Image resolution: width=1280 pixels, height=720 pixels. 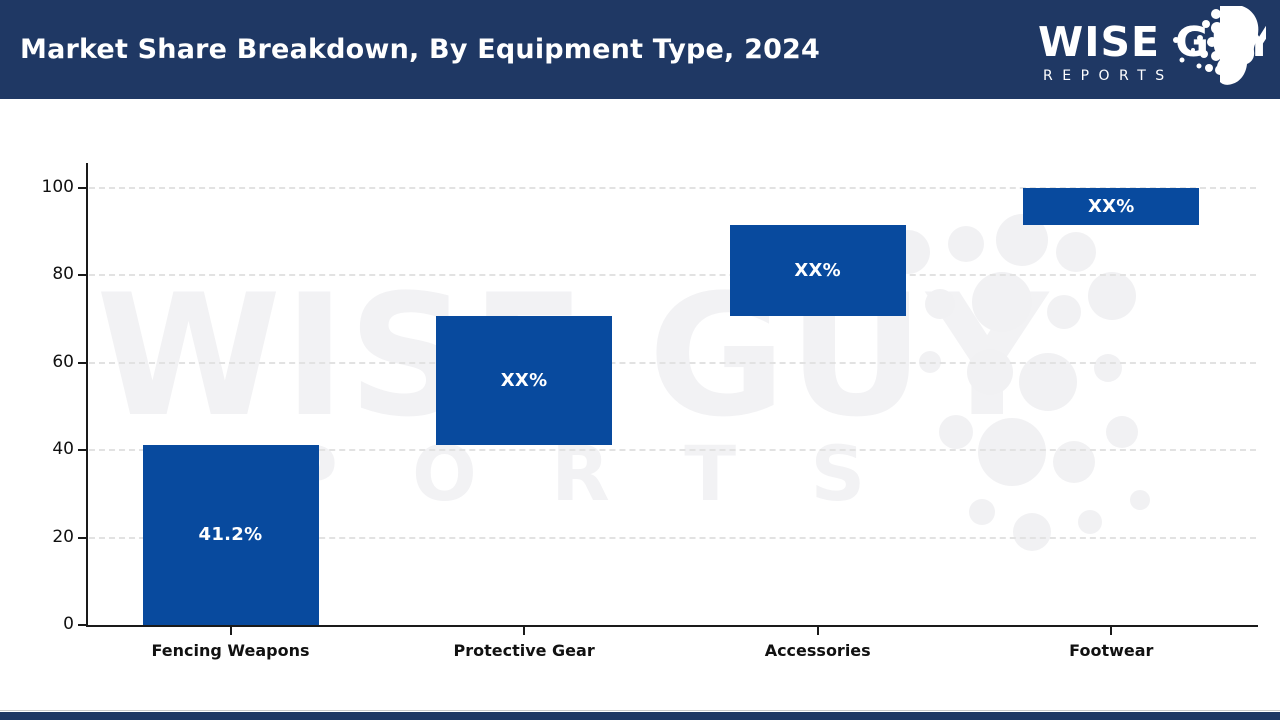 What do you see at coordinates (63, 449) in the screenshot?
I see `y-tick-label-40: 40` at bounding box center [63, 449].